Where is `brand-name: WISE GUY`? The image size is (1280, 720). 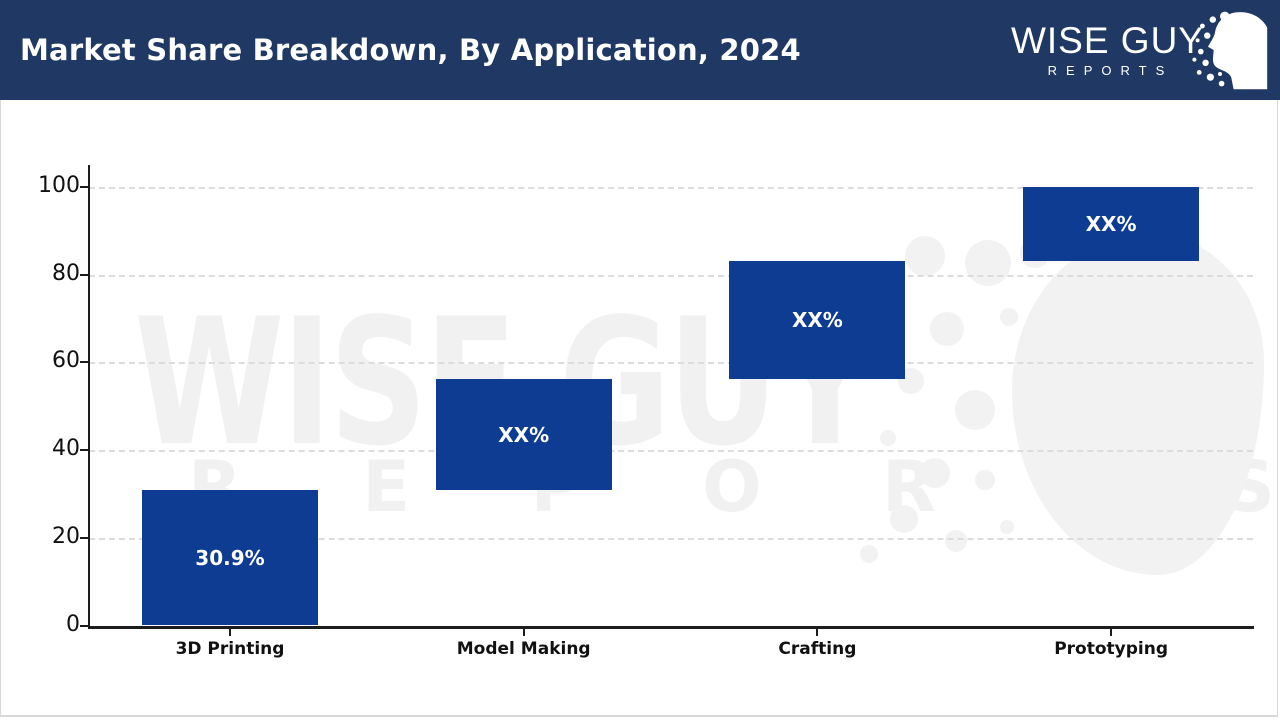 brand-name: WISE GUY is located at coordinates (1107, 40).